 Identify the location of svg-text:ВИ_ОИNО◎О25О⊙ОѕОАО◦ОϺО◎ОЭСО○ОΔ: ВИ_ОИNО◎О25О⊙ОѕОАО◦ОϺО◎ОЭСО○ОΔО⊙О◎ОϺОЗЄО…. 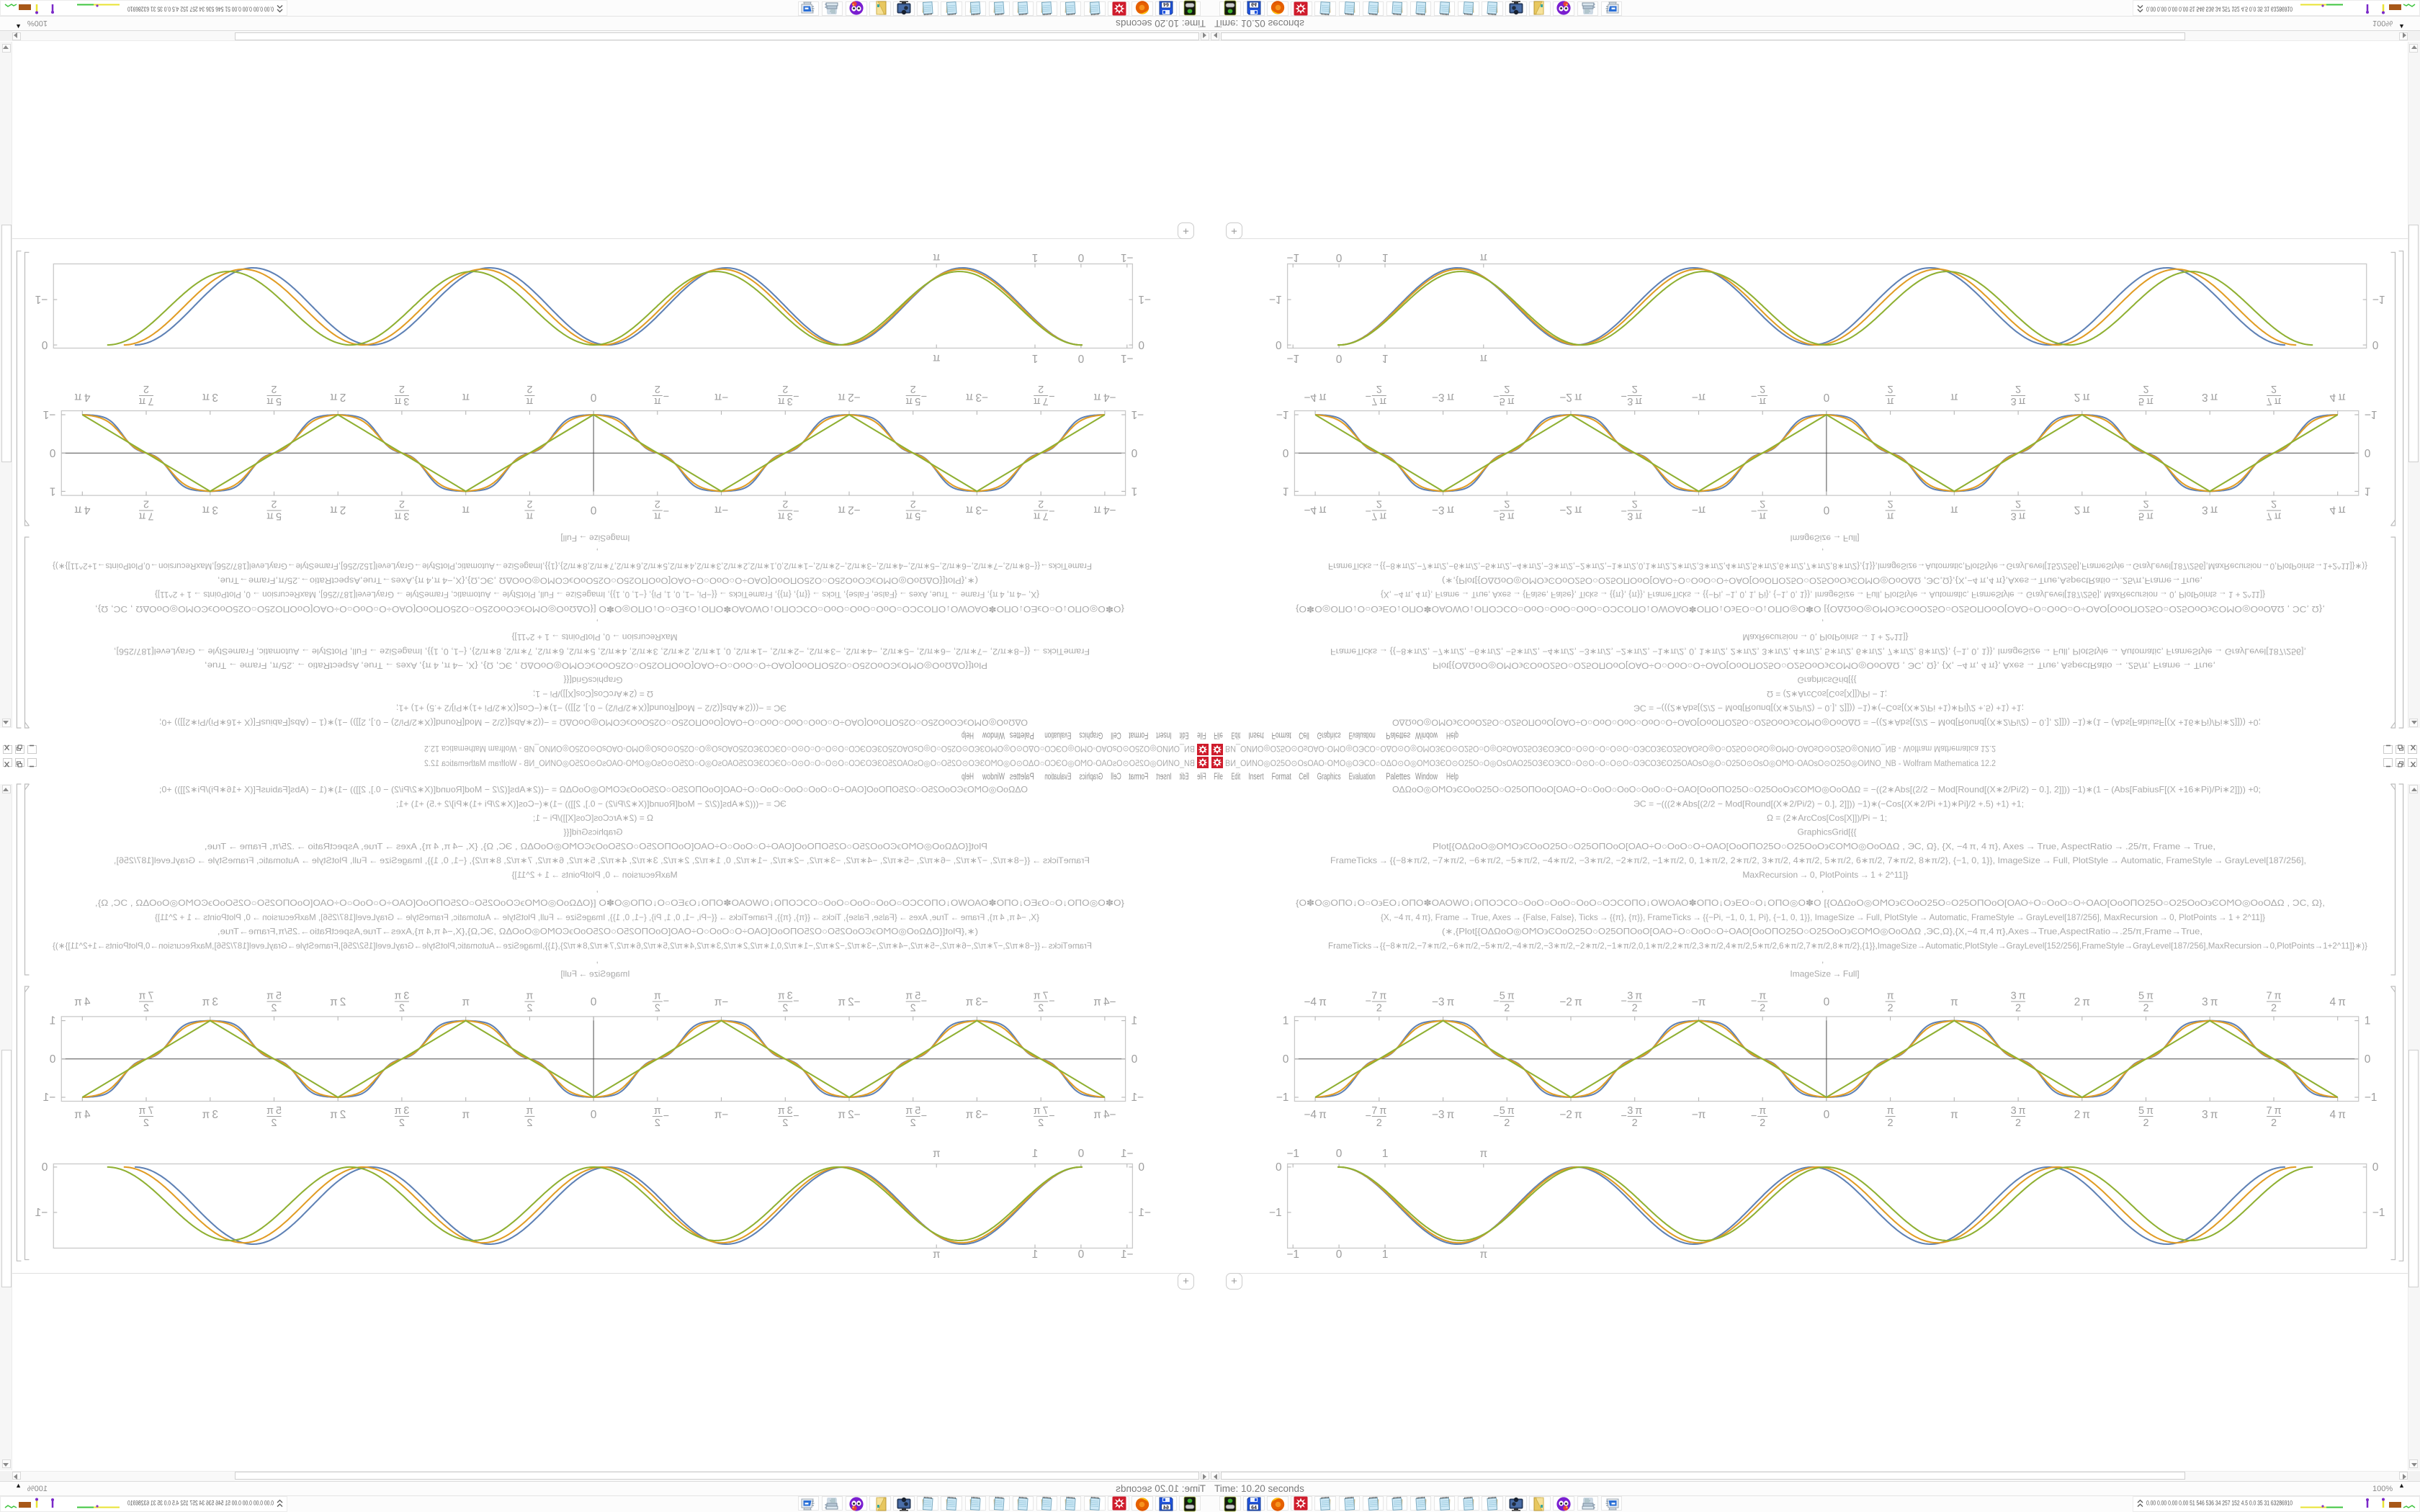
(1610, 764).